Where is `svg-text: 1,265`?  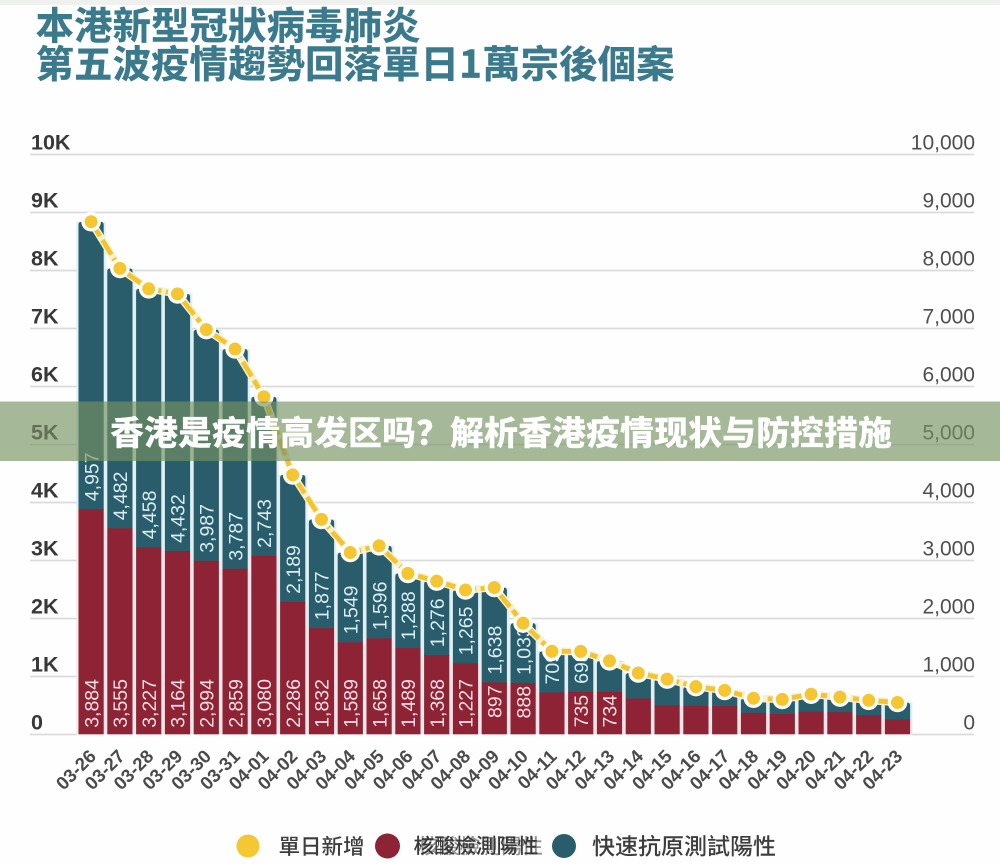 svg-text: 1,265 is located at coordinates (467, 630).